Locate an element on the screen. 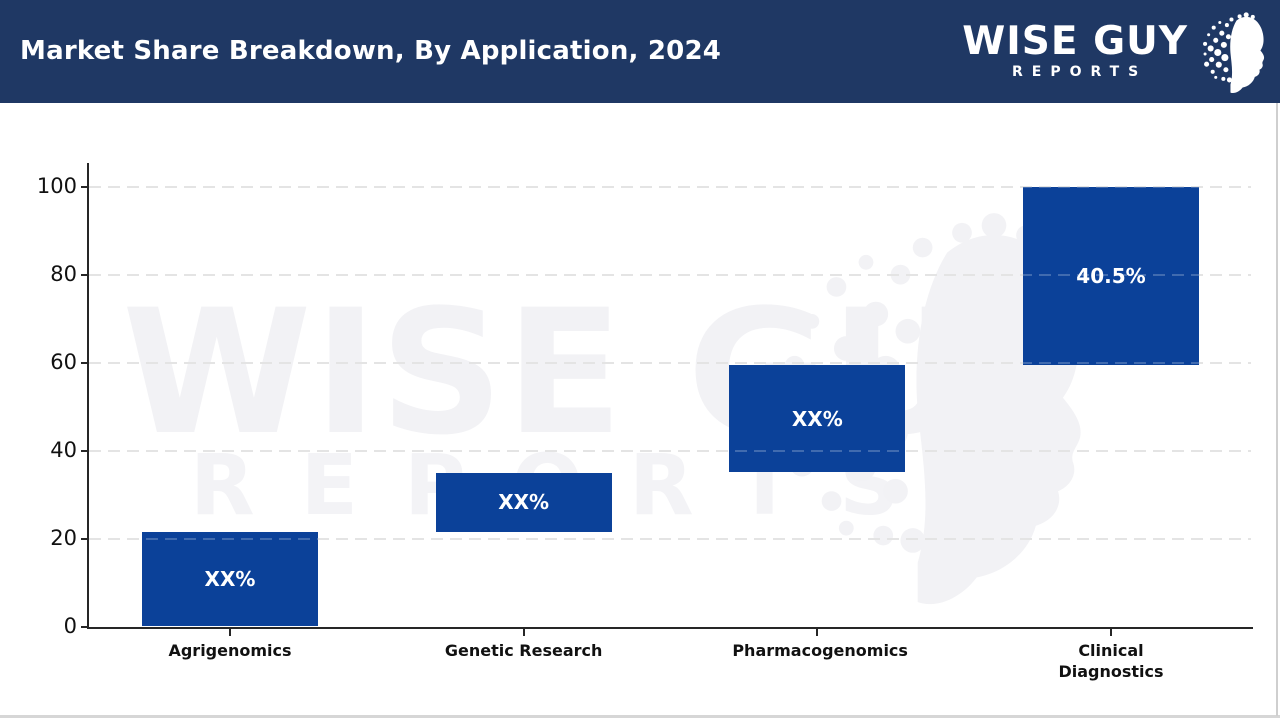 The height and width of the screenshot is (720, 1280). bar-clinical-diagnostics: 40.5% is located at coordinates (1111, 275).